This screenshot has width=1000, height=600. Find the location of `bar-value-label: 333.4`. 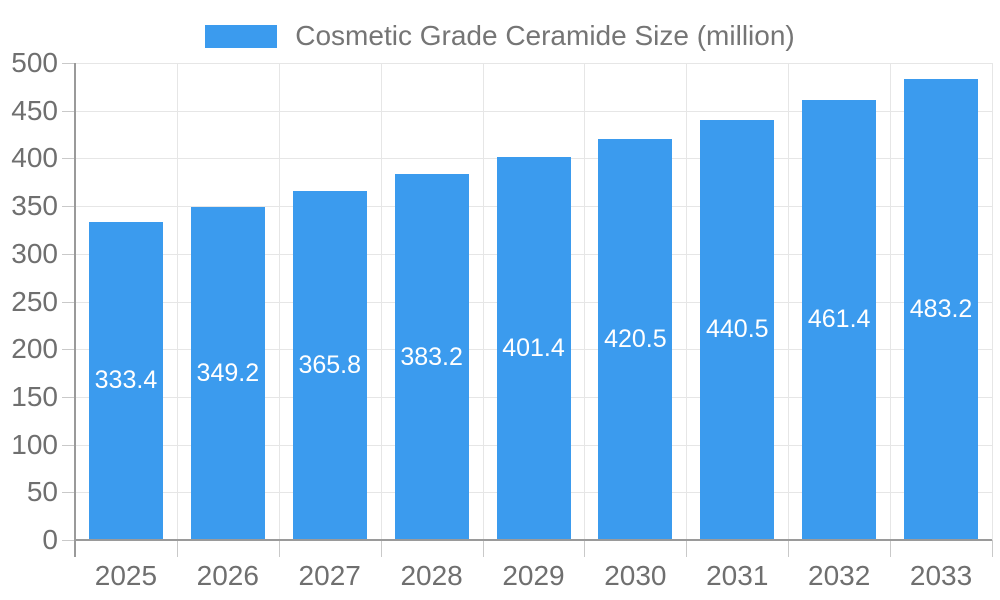

bar-value-label: 333.4 is located at coordinates (126, 380).